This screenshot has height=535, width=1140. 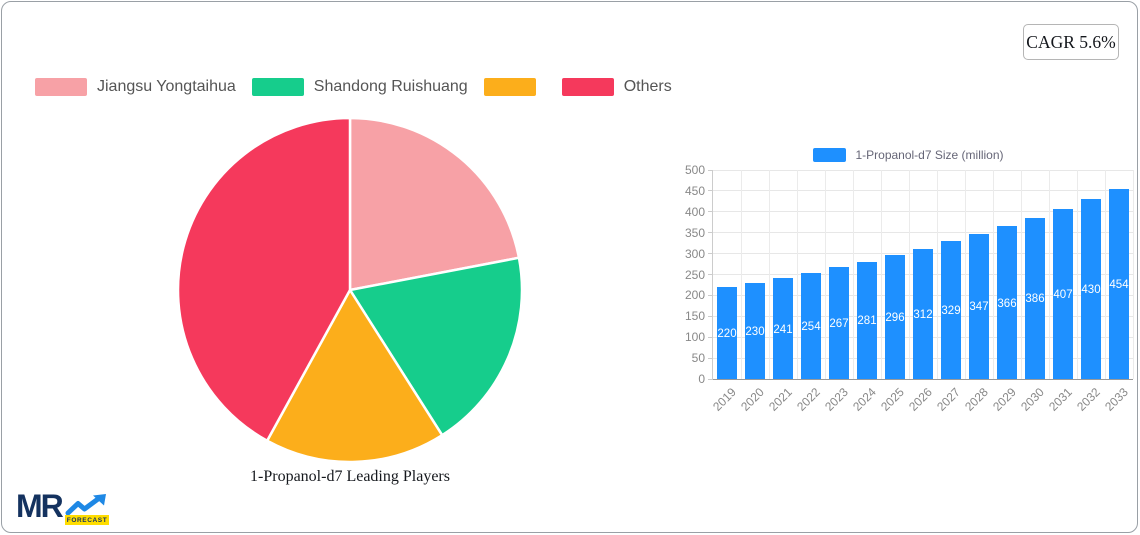 I want to click on bar-value-label: 241, so click(x=783, y=329).